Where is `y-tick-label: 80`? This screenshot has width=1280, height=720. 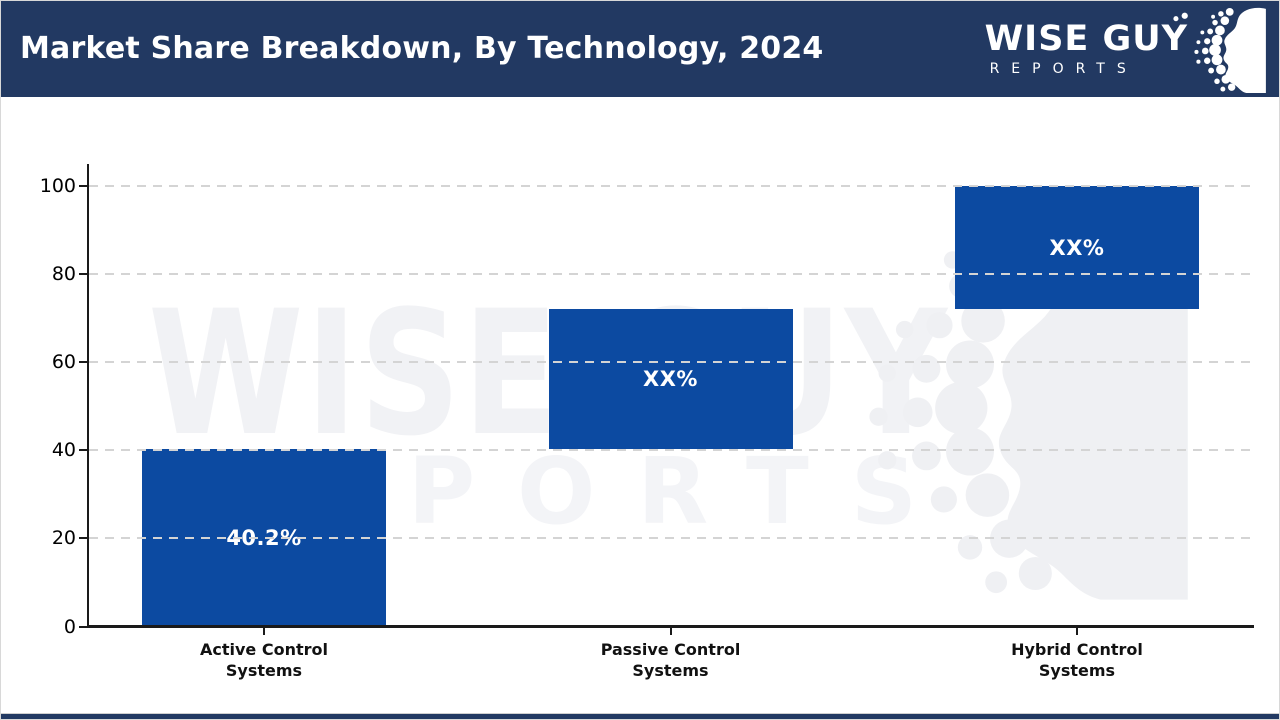 y-tick-label: 80 is located at coordinates (63, 274).